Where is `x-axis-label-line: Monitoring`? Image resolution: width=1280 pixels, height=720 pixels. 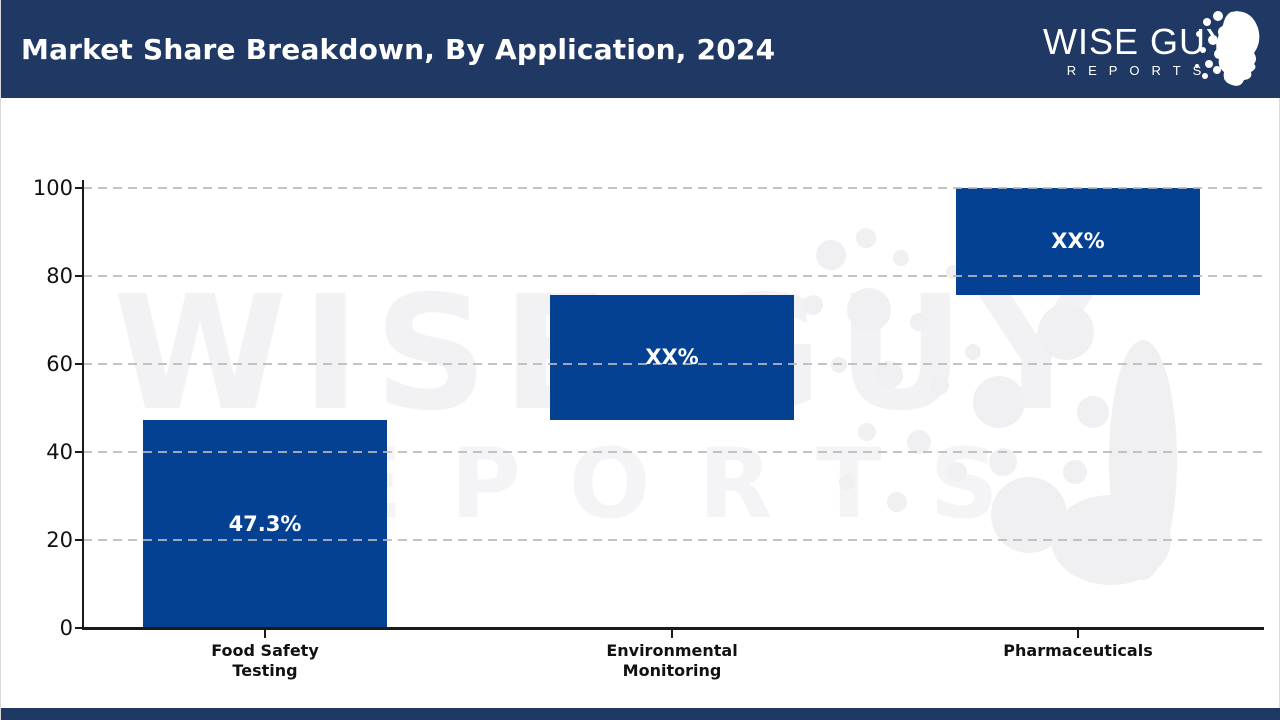
x-axis-label-line: Monitoring is located at coordinates (672, 670).